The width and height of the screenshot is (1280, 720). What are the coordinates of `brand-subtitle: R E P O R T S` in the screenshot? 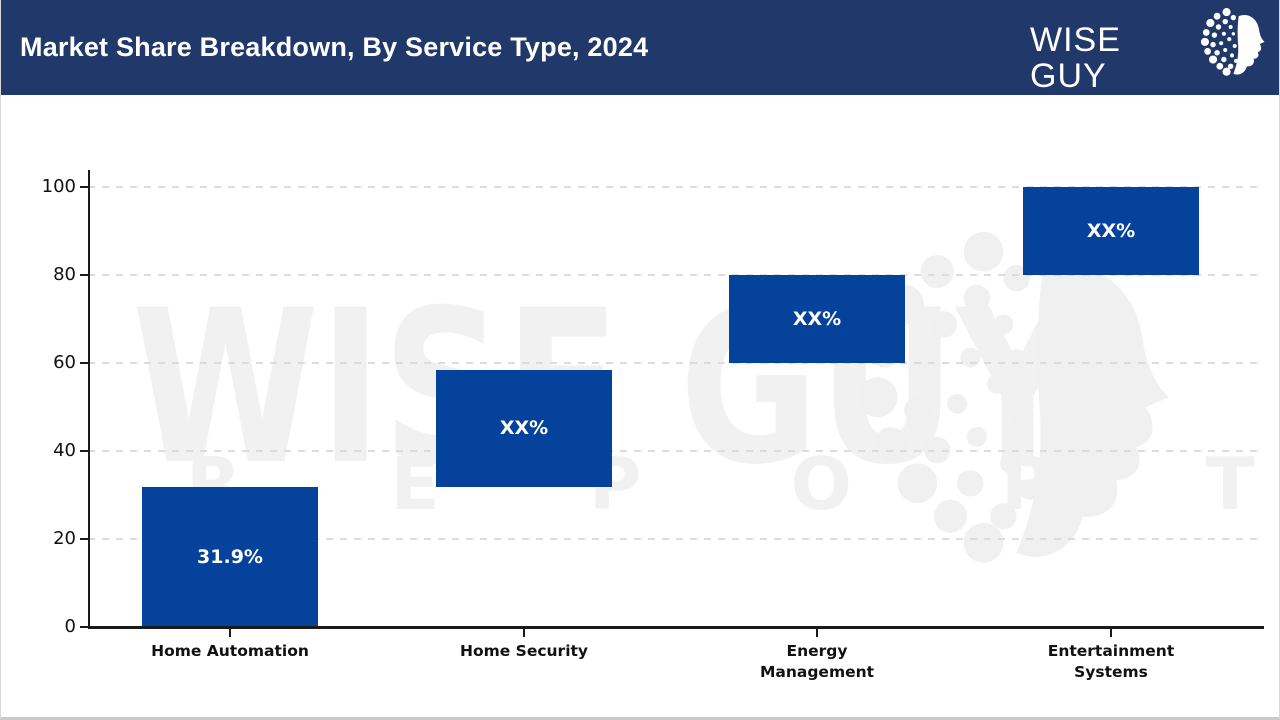 It's located at (1117, 110).